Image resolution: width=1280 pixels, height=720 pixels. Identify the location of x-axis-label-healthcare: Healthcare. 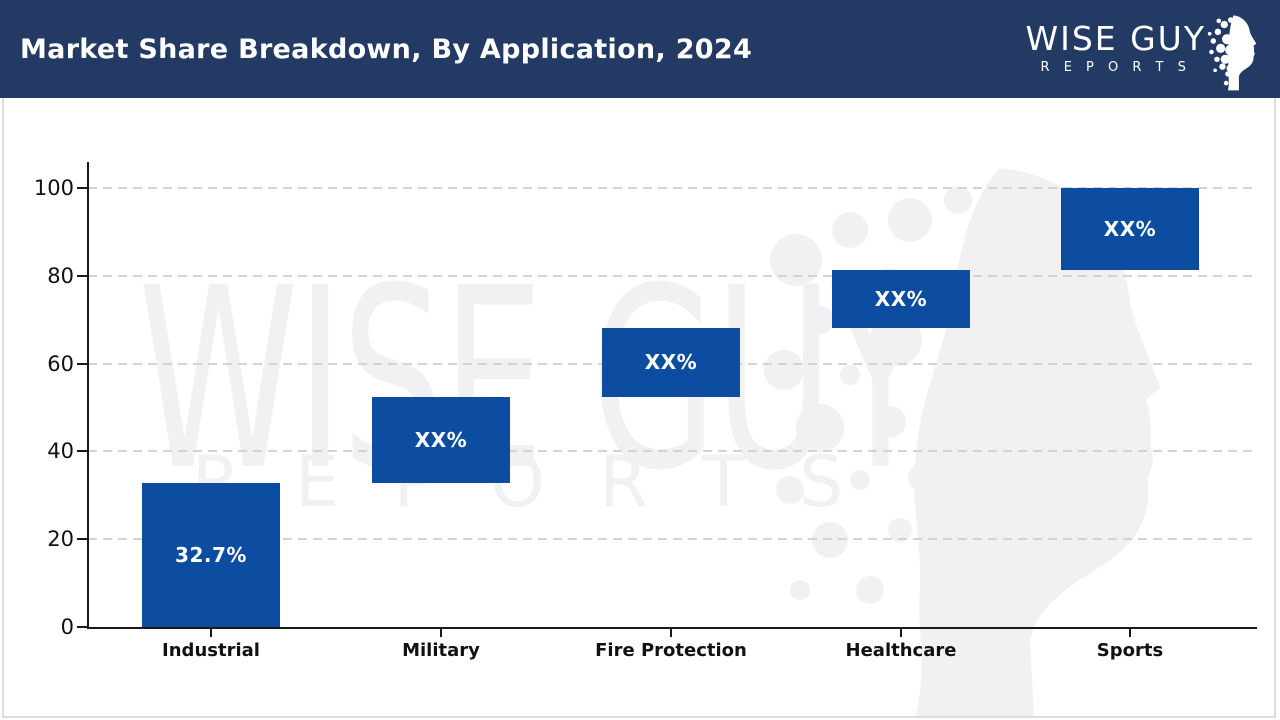
(901, 650).